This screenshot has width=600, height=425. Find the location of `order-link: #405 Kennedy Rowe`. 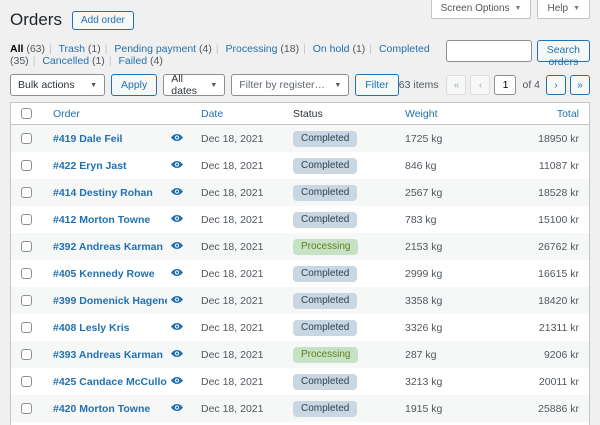

order-link: #405 Kennedy Rowe is located at coordinates (104, 273).